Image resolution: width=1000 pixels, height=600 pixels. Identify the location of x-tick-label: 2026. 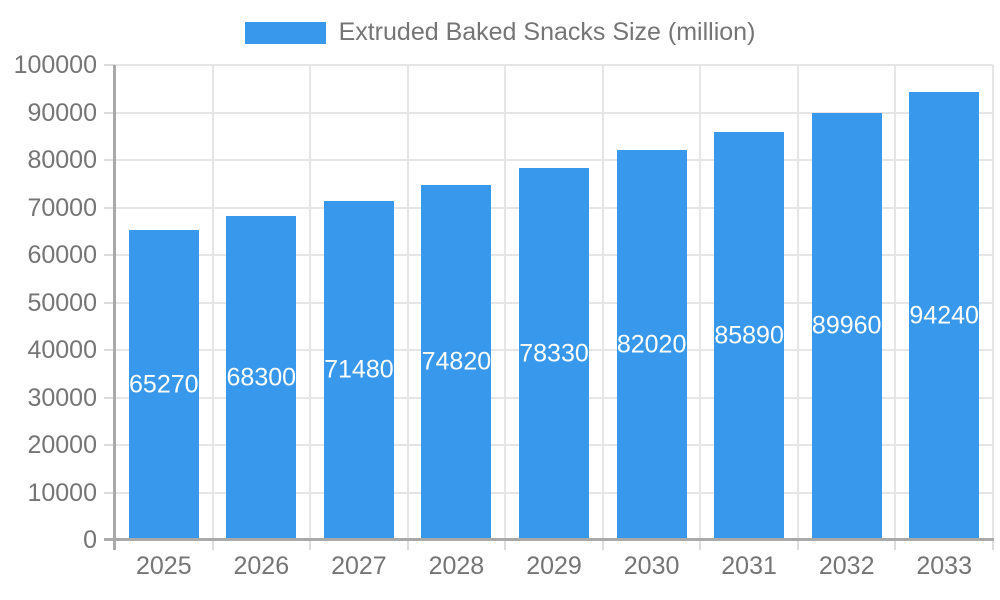
(261, 566).